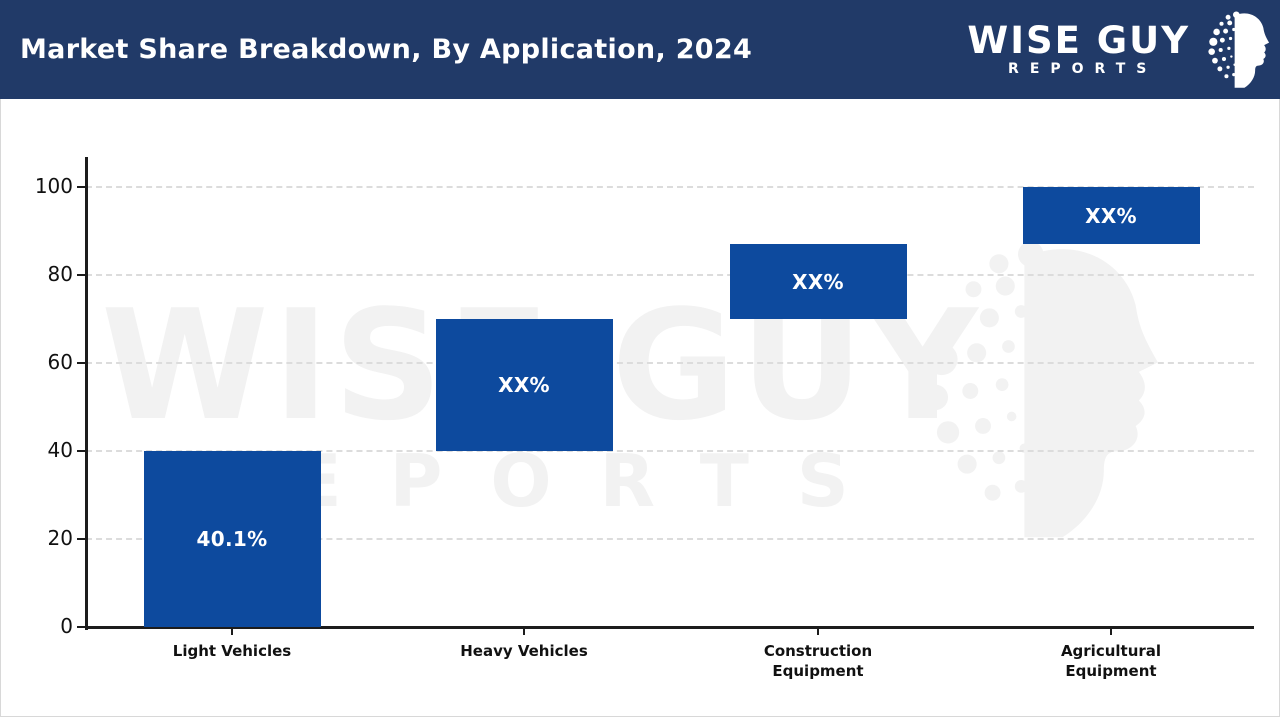 Image resolution: width=1280 pixels, height=720 pixels. Describe the element at coordinates (86, 393) in the screenshot. I see `y-axis-line` at that location.